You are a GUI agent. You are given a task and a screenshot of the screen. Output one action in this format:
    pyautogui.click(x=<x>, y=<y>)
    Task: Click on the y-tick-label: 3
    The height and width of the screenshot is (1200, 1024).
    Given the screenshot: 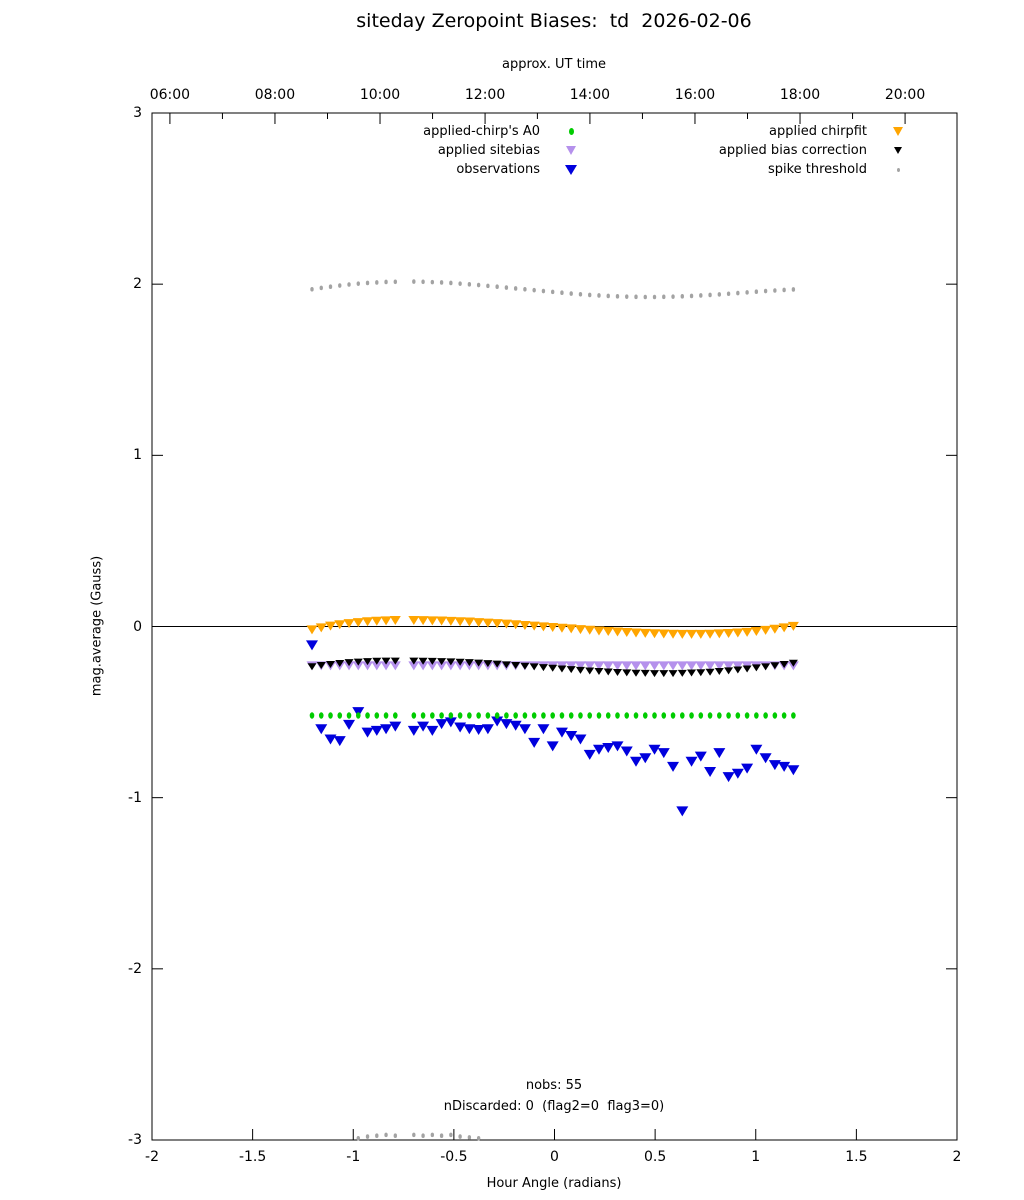 What is the action you would take?
    pyautogui.click(x=137, y=113)
    